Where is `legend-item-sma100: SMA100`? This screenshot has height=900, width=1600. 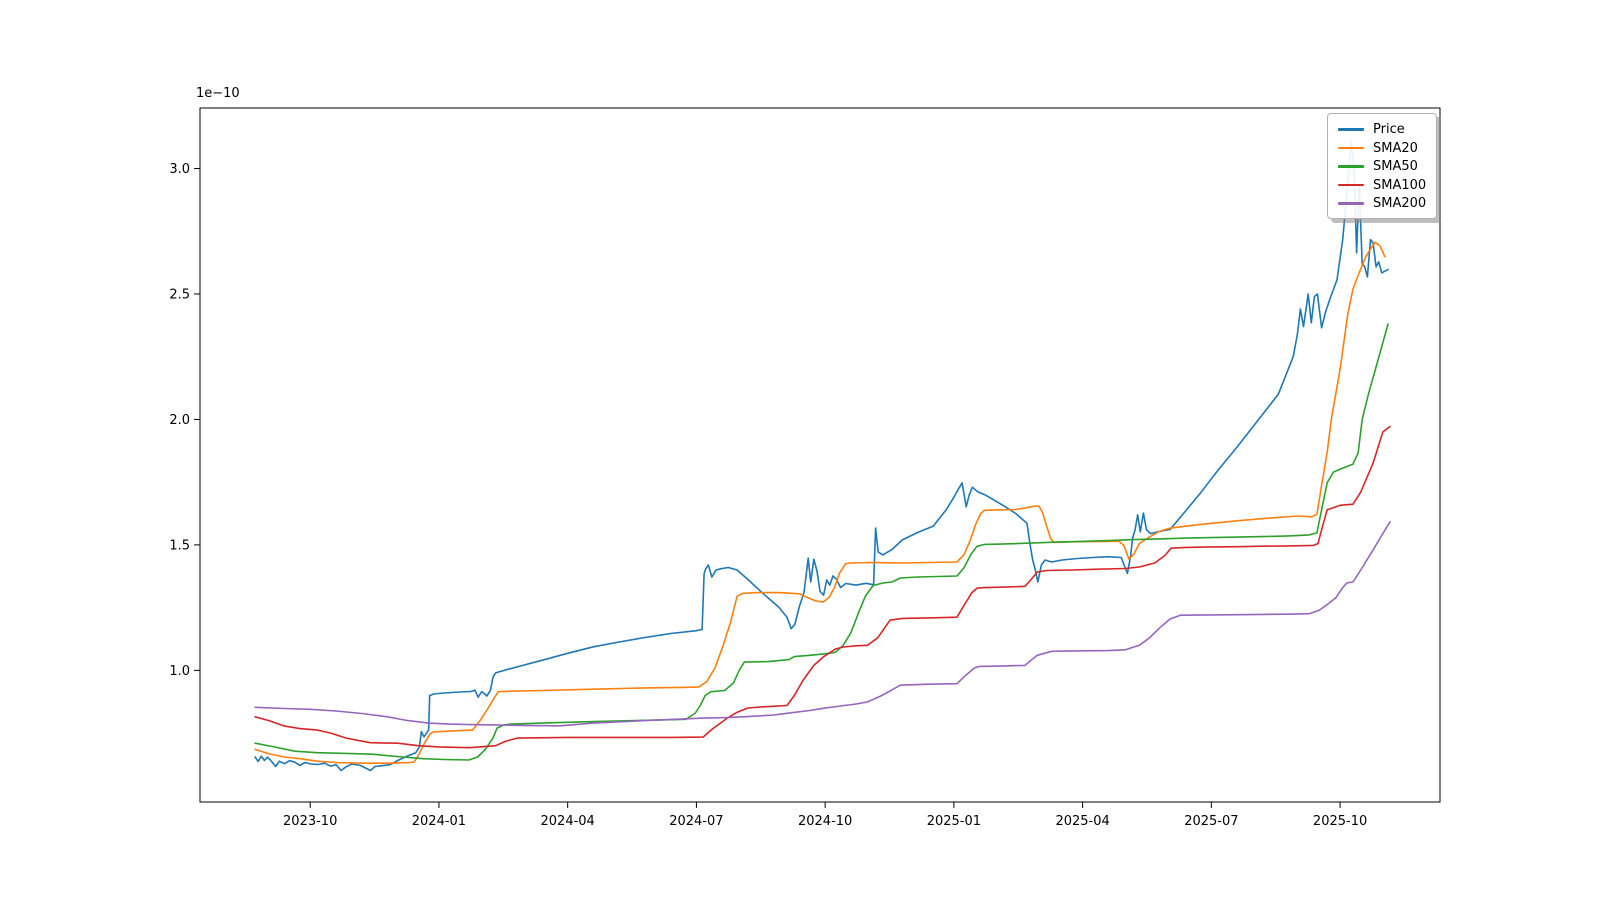
legend-item-sma100: SMA100 is located at coordinates (1382, 185).